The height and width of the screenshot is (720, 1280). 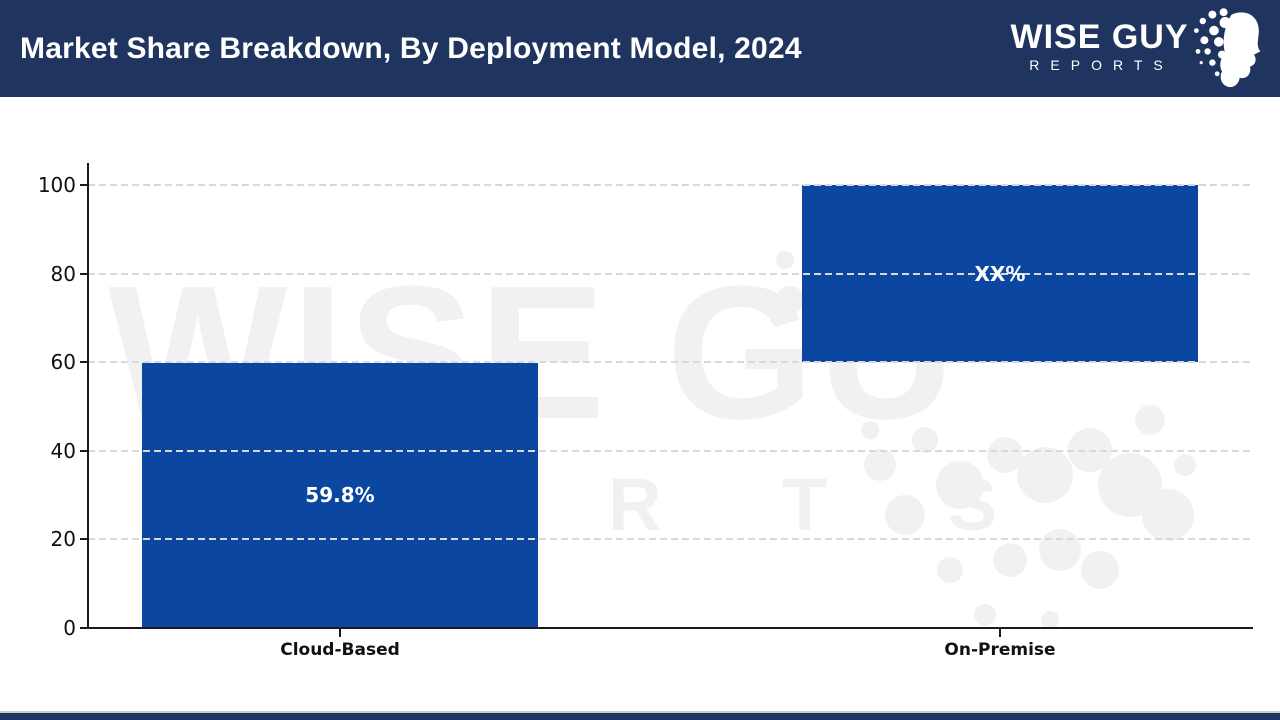 What do you see at coordinates (640, 712) in the screenshot?
I see `bottom-divider` at bounding box center [640, 712].